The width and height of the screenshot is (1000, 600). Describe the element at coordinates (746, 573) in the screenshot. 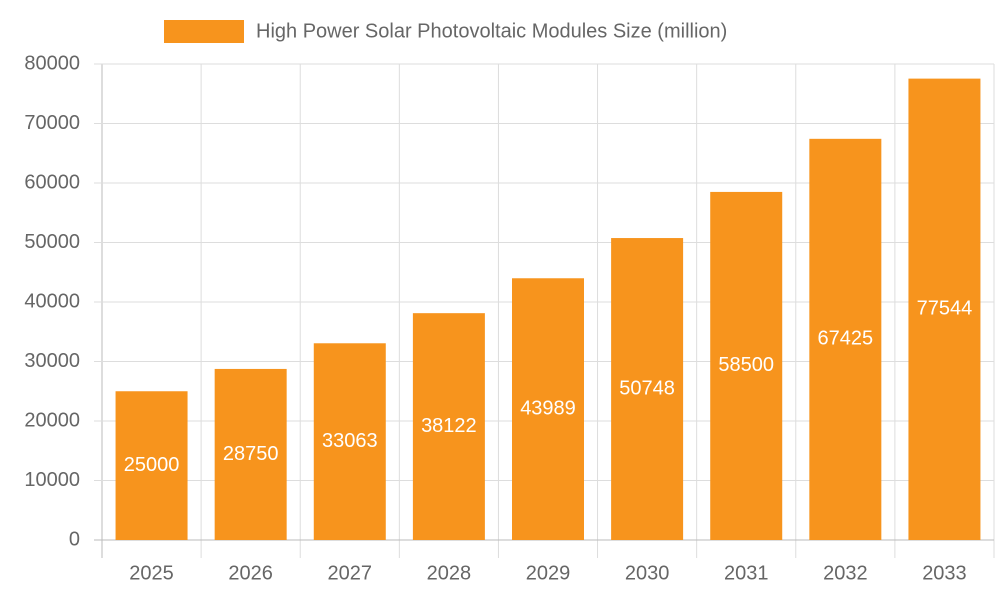

I see `x-tick-label: 2031` at that location.